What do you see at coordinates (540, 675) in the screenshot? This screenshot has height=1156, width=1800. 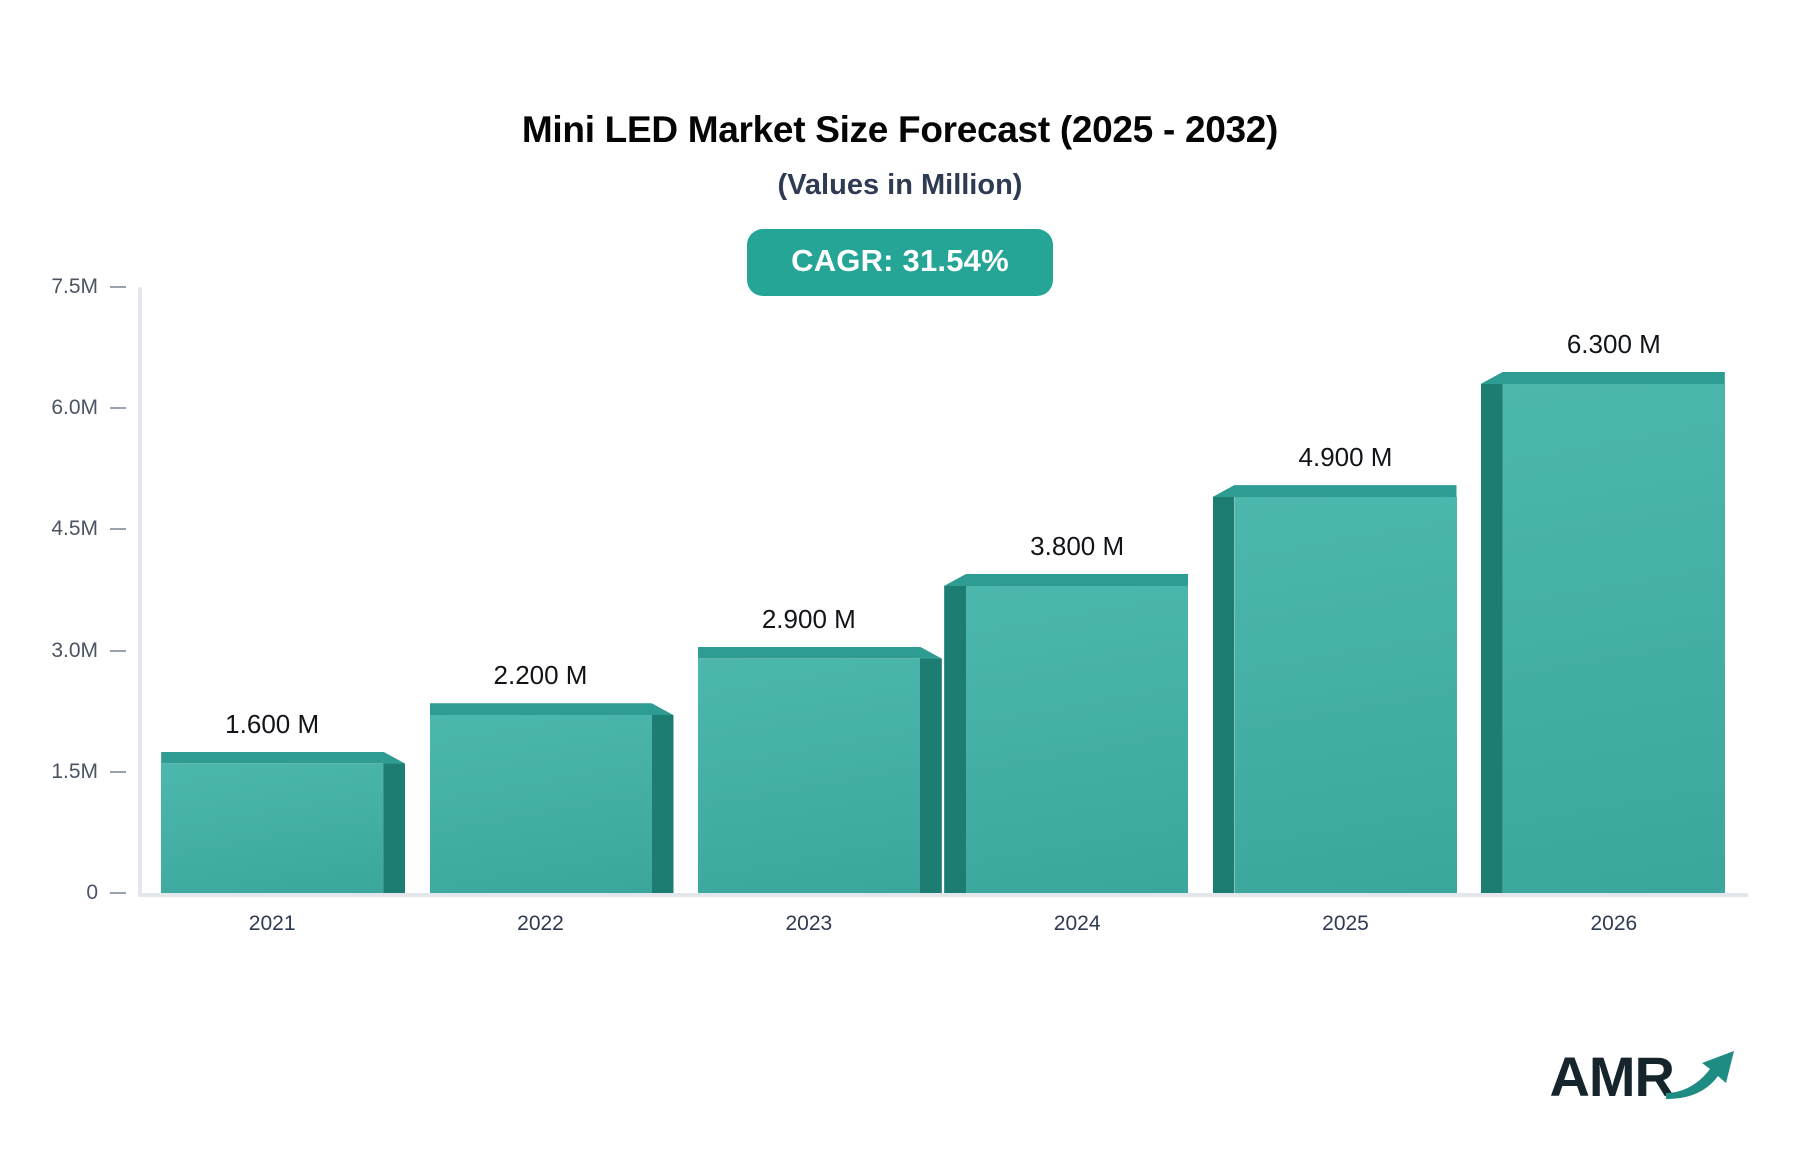 I see `bar-value-label: 2.200 M` at bounding box center [540, 675].